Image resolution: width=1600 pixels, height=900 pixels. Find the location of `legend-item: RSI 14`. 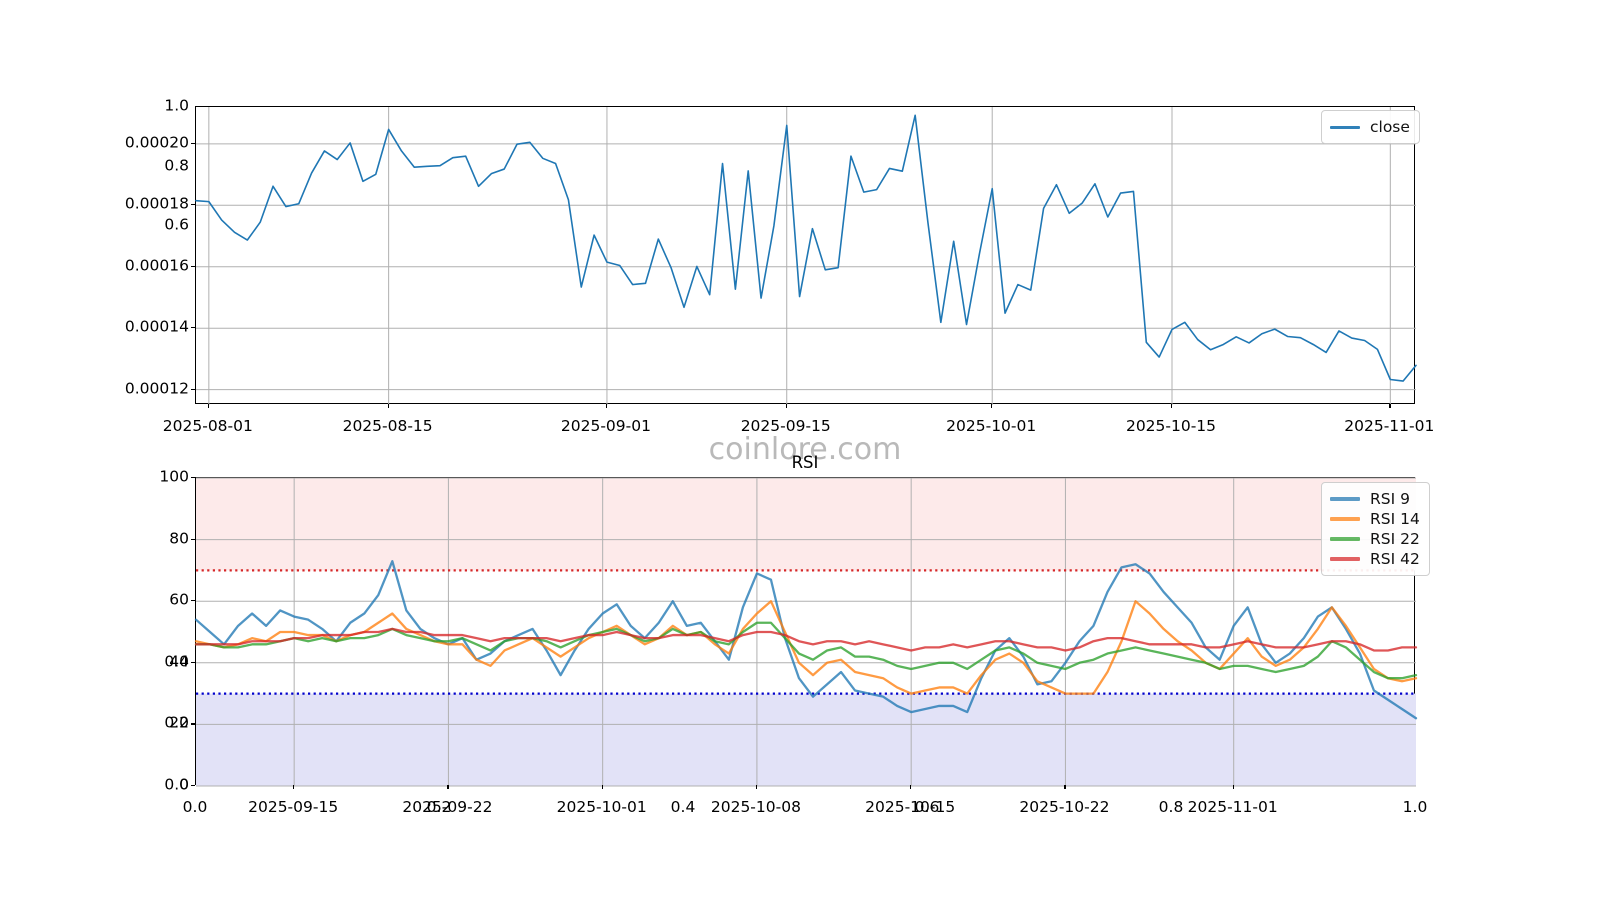

legend-item: RSI 14 is located at coordinates (1375, 519).